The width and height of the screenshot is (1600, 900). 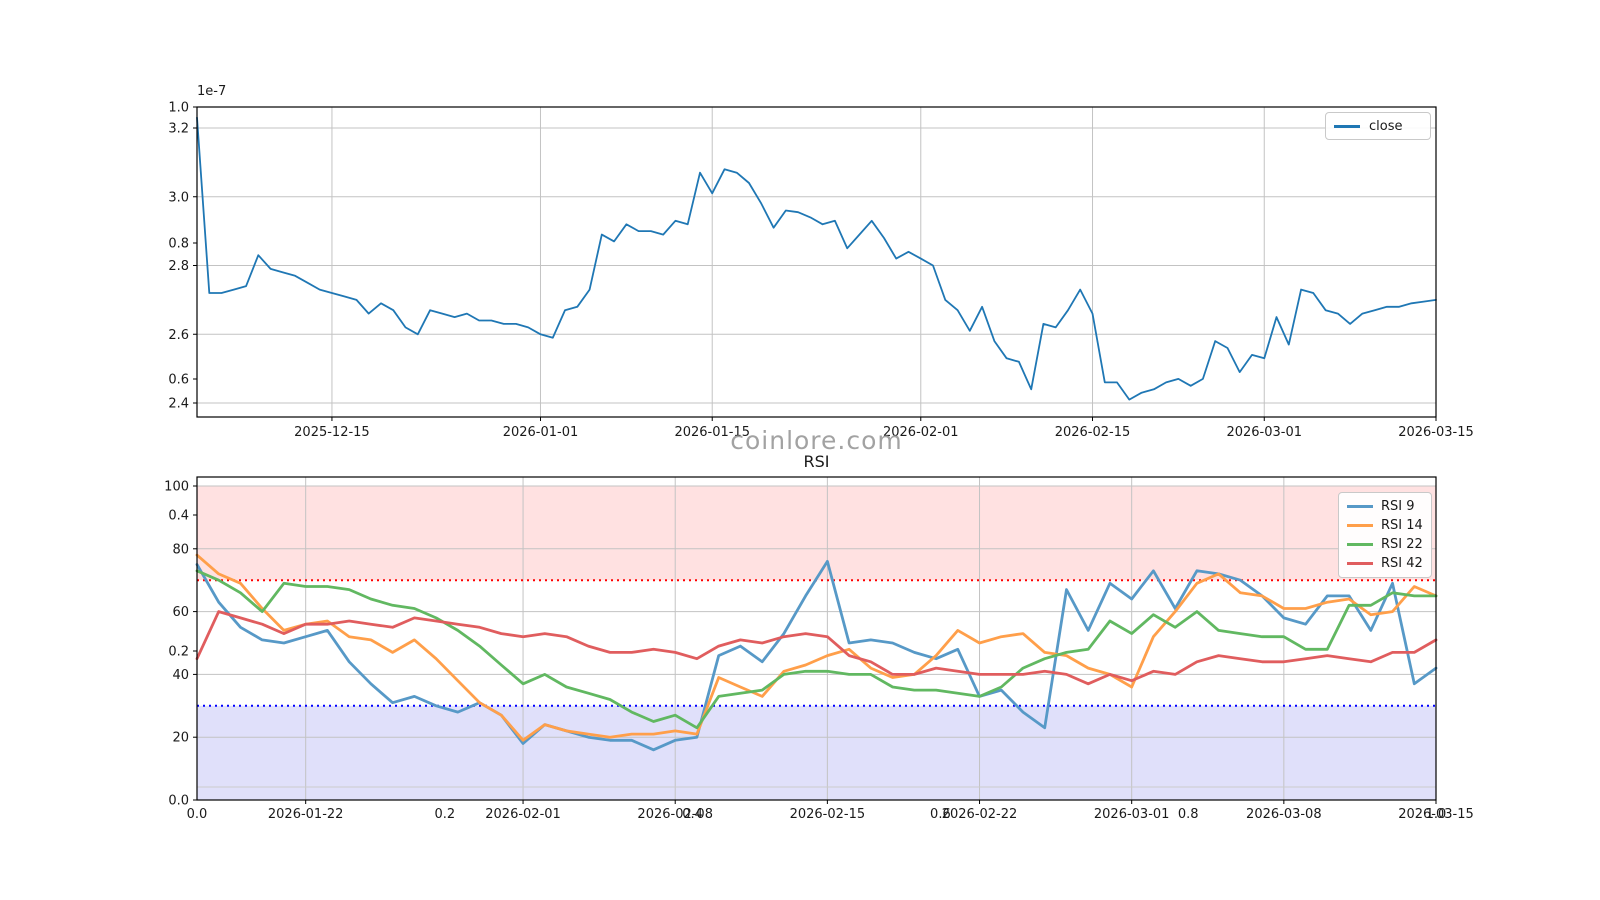 I want to click on legend-label: RSI 14, so click(x=1402, y=525).